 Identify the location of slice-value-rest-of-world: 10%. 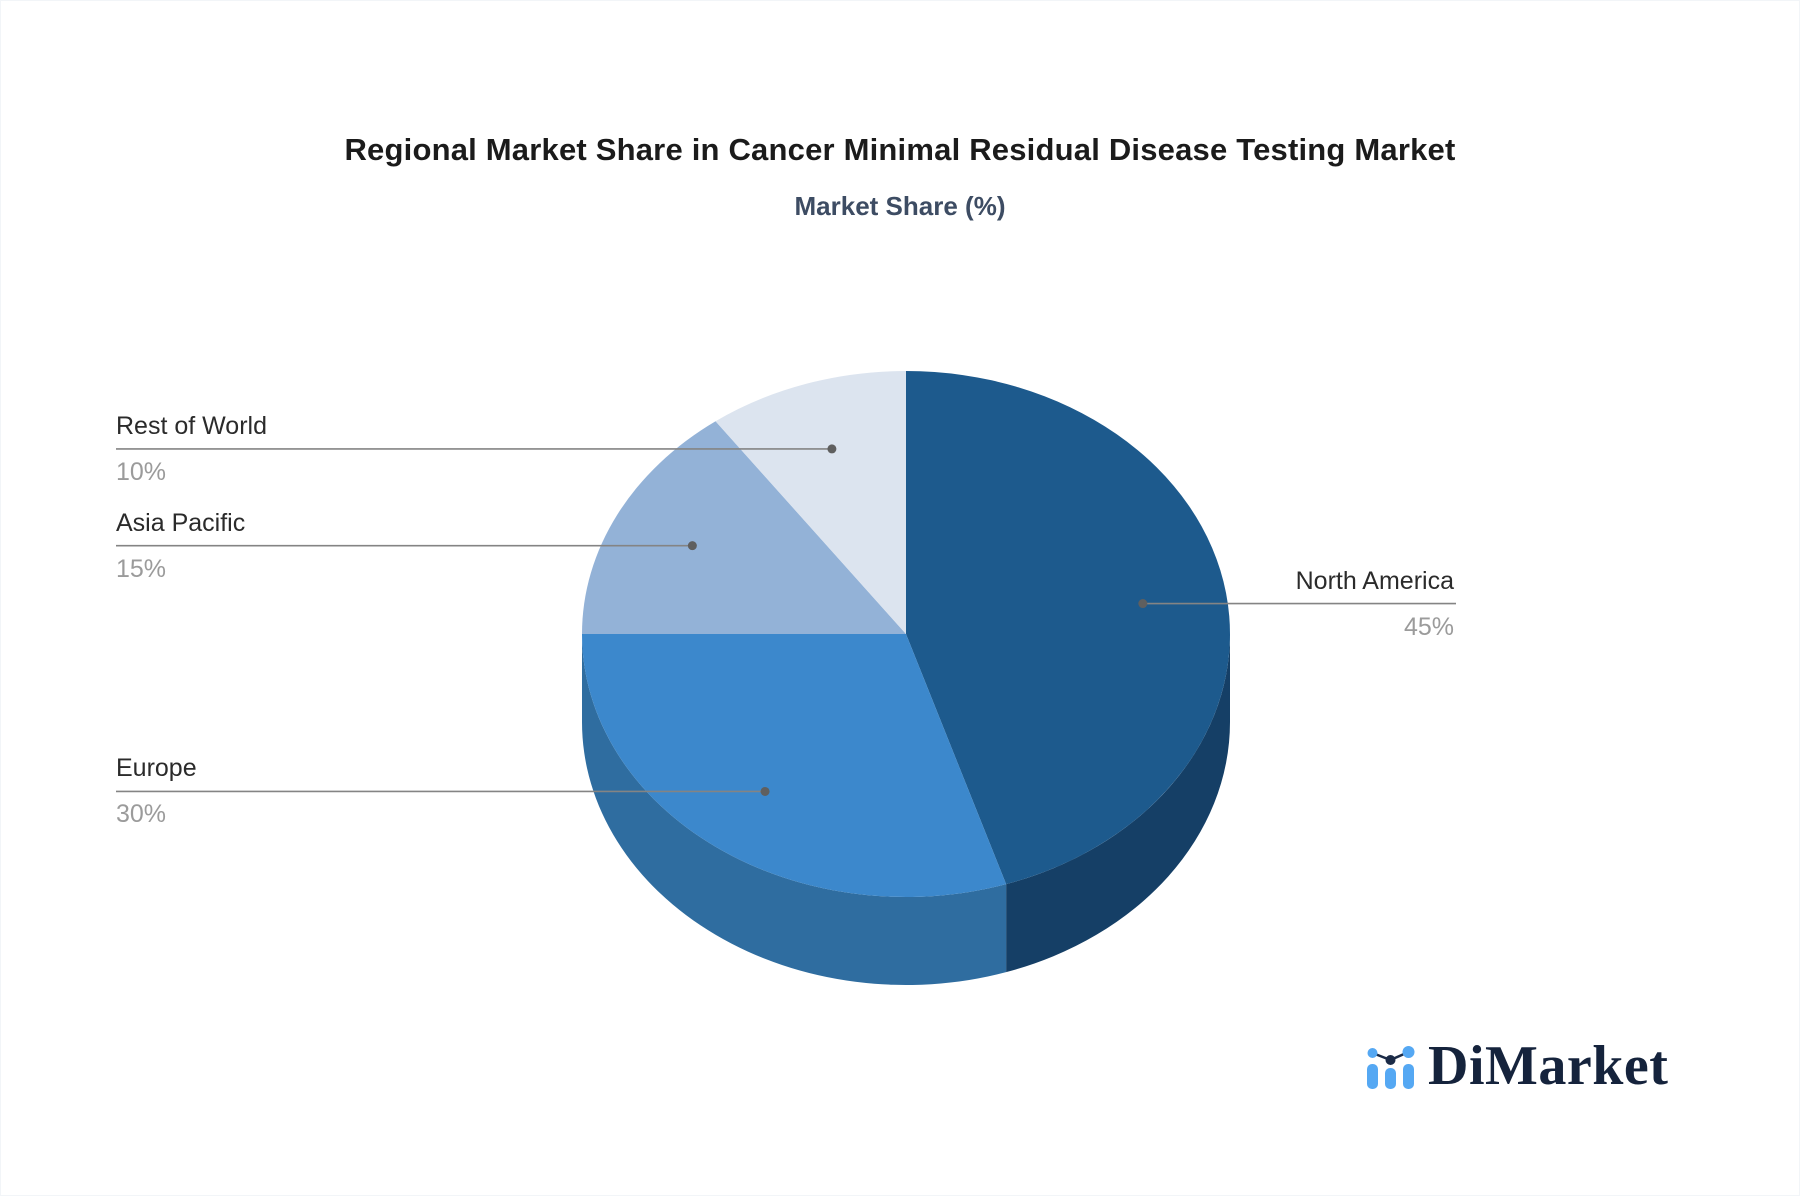
(141, 471).